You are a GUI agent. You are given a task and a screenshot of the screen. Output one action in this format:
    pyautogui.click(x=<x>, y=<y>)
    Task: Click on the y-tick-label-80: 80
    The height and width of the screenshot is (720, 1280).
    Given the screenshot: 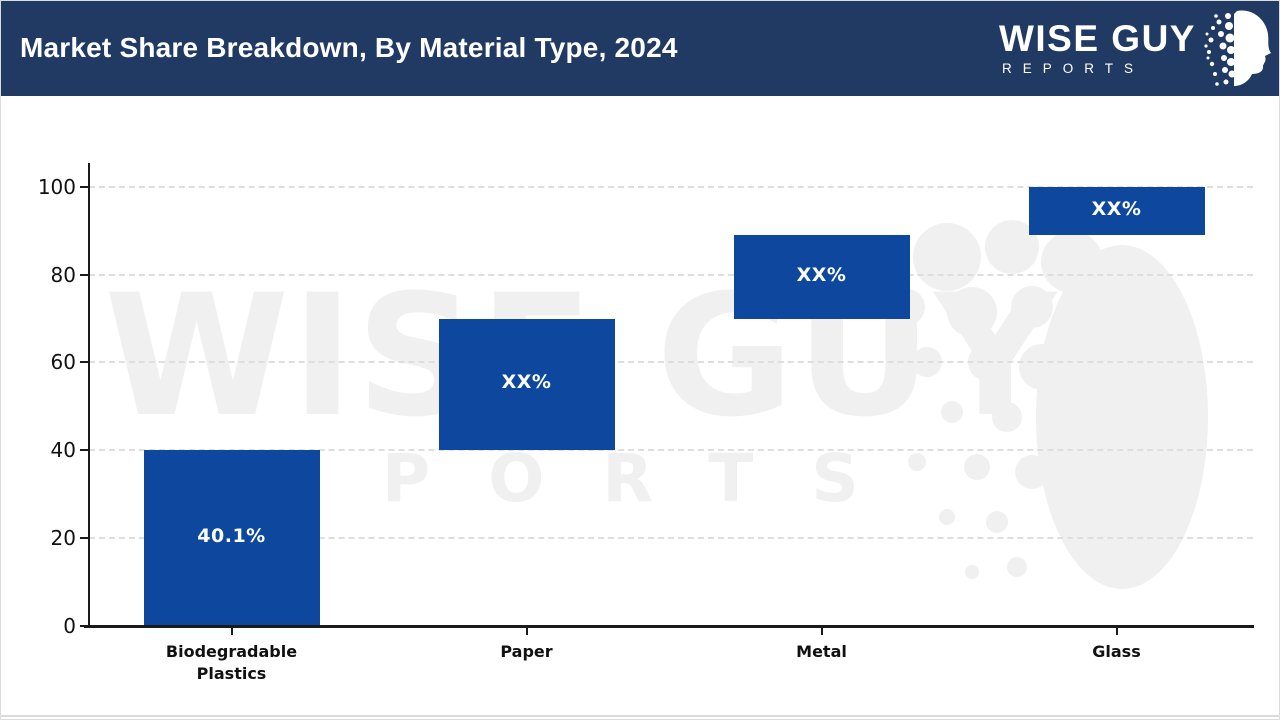 What is the action you would take?
    pyautogui.click(x=63, y=274)
    